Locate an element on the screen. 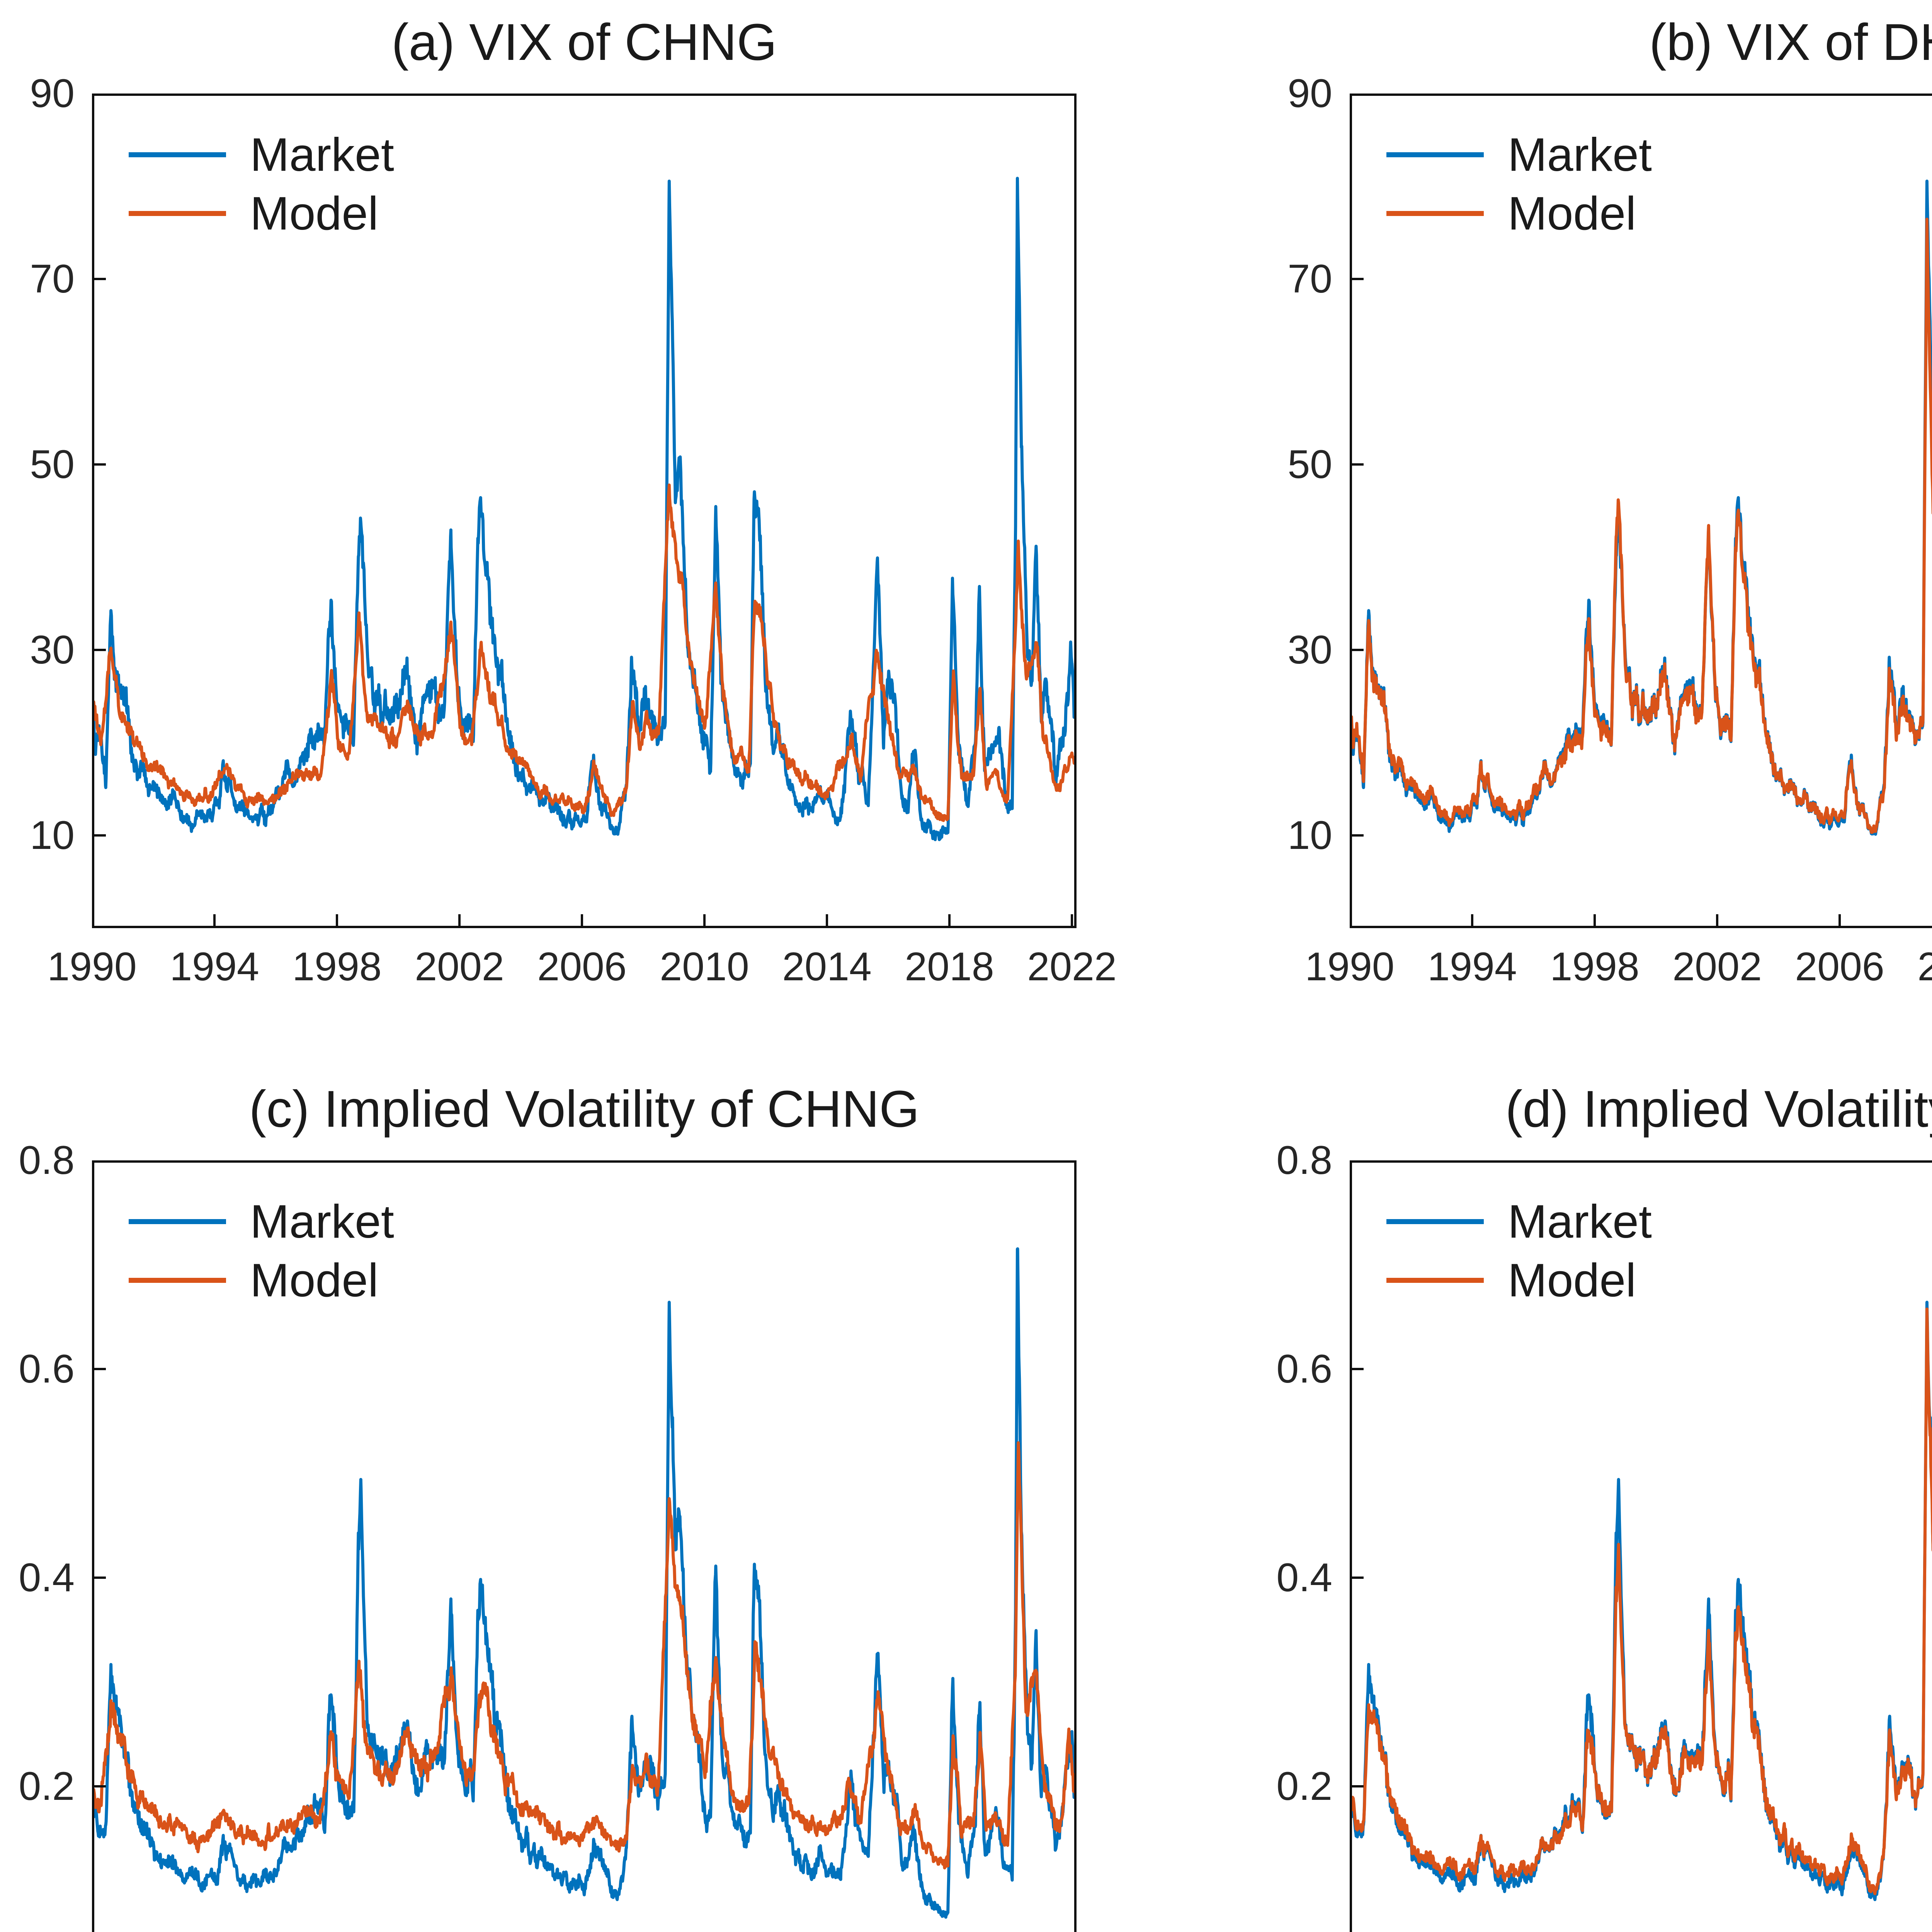  chart-title: (c) Implied Volatility of CHNG is located at coordinates (585, 1109).